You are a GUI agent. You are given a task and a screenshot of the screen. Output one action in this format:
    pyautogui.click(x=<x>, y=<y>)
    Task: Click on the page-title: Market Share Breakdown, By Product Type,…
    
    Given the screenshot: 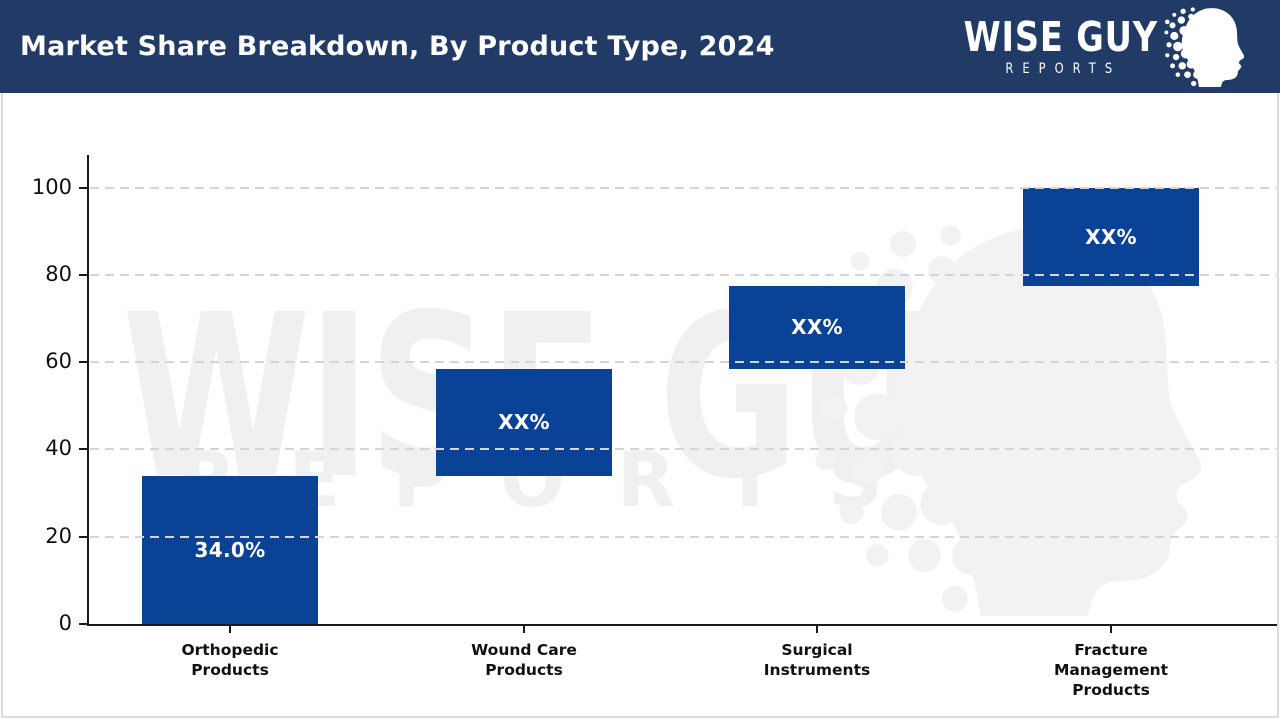 What is the action you would take?
    pyautogui.click(x=397, y=46)
    